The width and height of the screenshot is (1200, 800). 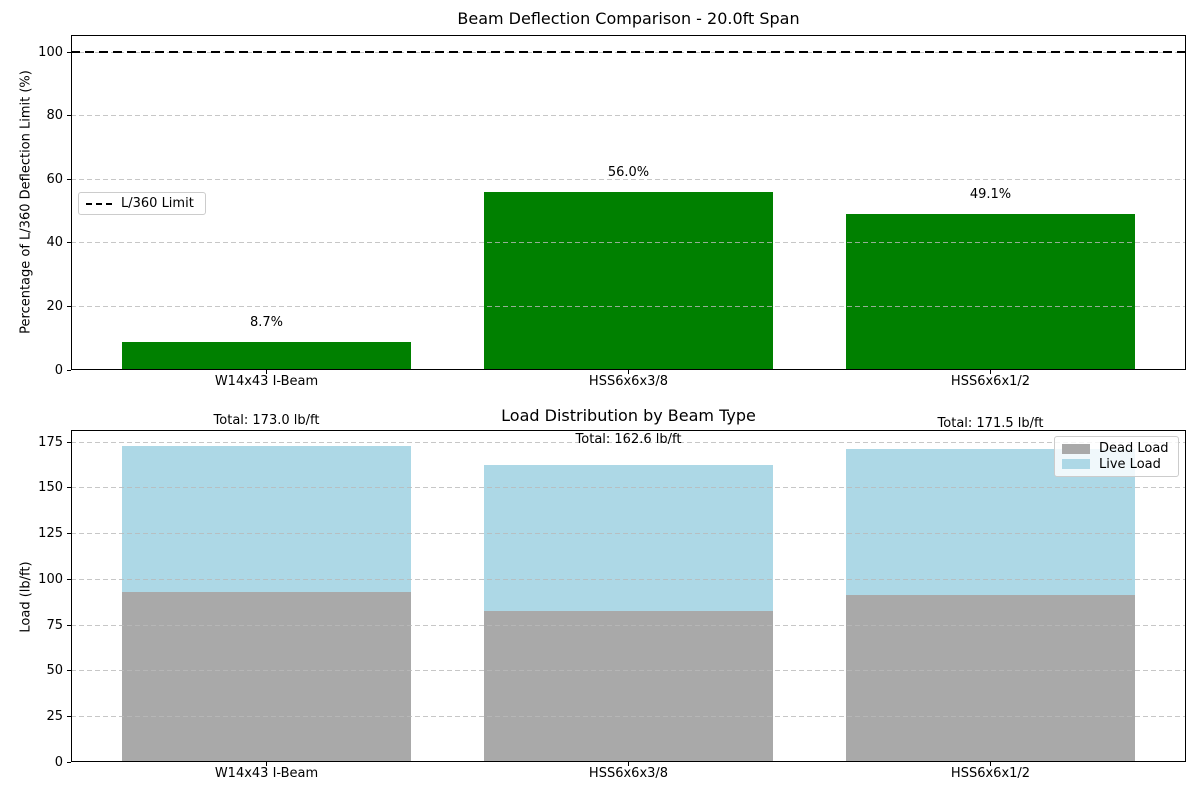 I want to click on y-tick-label: 125, so click(x=50, y=534).